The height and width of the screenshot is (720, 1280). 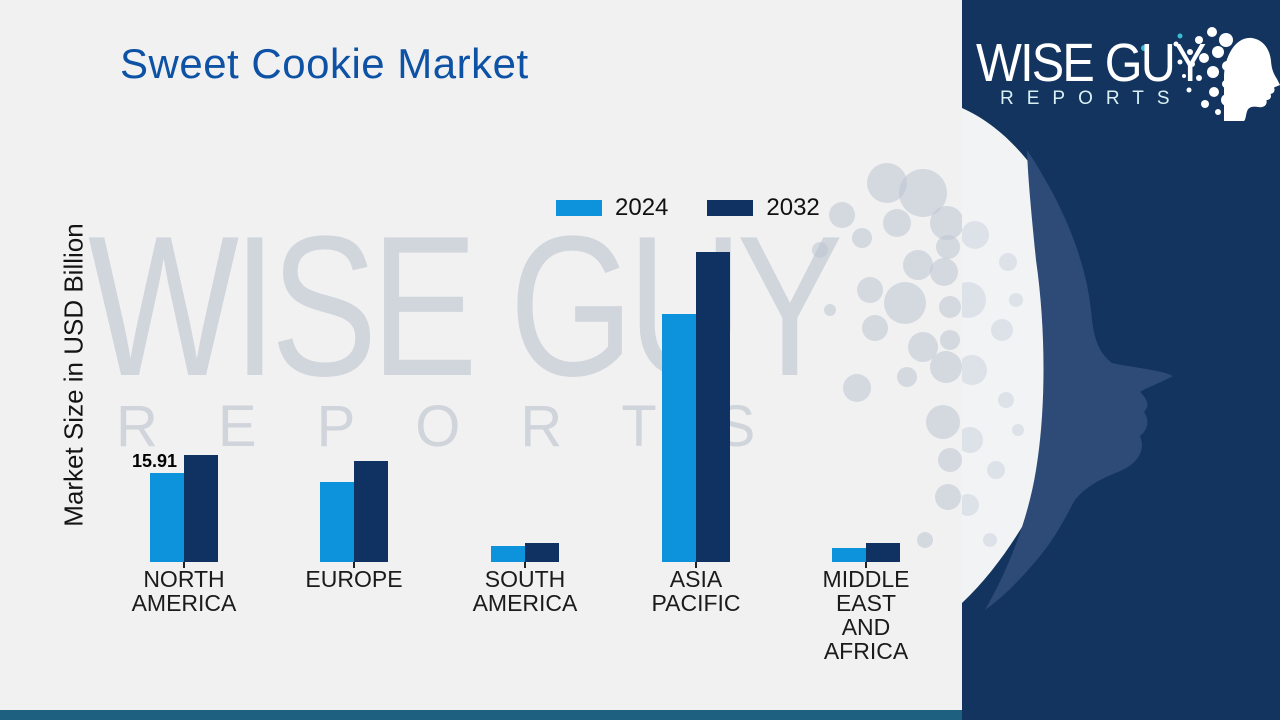 What do you see at coordinates (1091, 98) in the screenshot?
I see `logo-reports-text: REPORTS` at bounding box center [1091, 98].